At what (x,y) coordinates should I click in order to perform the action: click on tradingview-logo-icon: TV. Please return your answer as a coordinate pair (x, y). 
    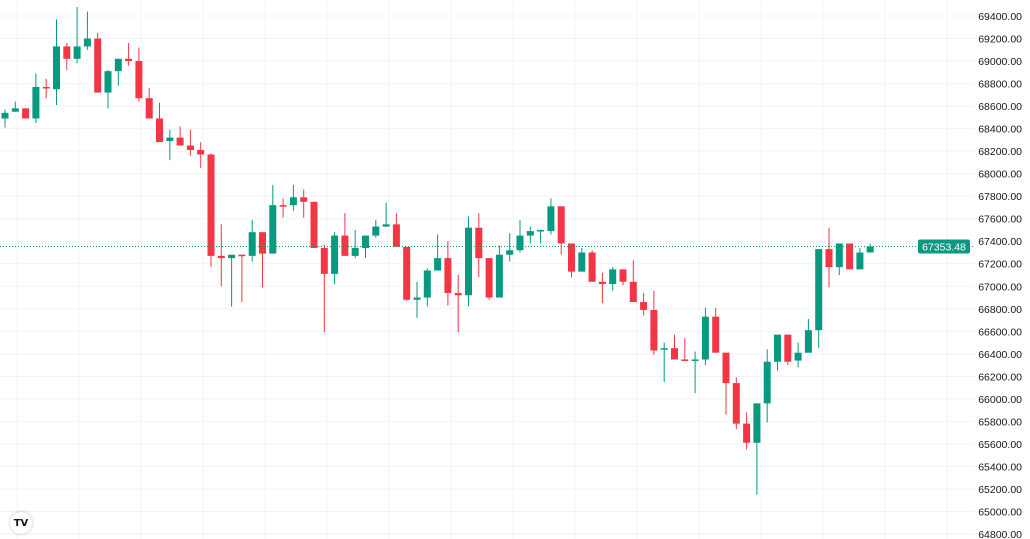
    Looking at the image, I should click on (21, 523).